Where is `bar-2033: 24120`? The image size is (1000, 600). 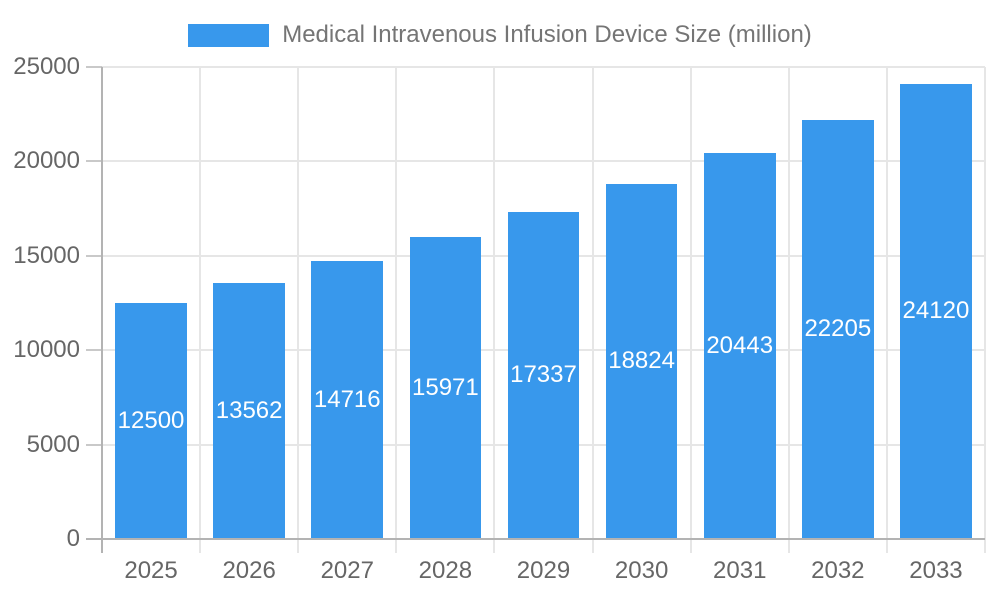
bar-2033: 24120 is located at coordinates (936, 311).